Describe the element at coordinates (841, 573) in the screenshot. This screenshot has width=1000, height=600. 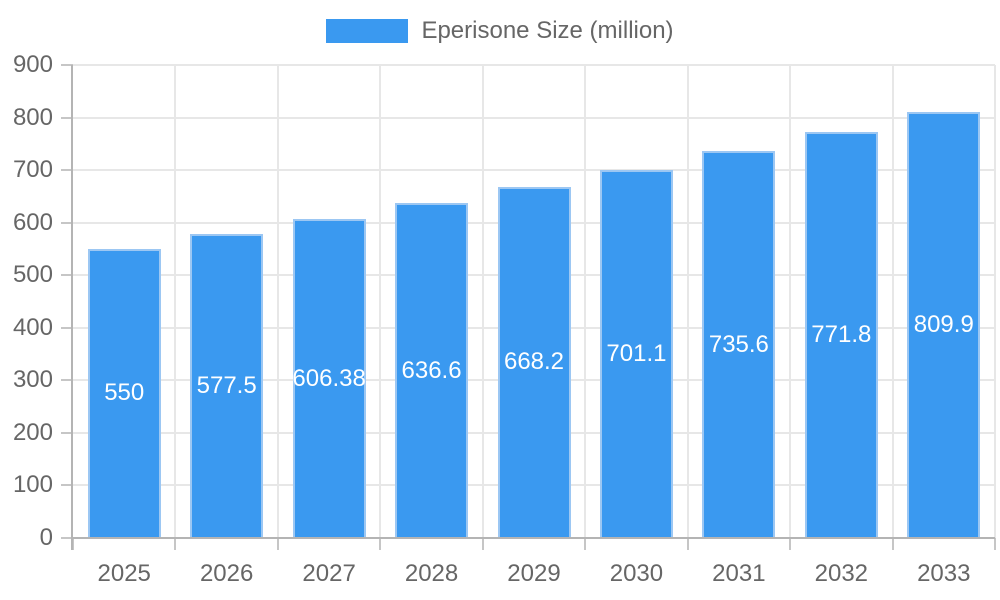
I see `x-axis-label-2032: 2032` at that location.